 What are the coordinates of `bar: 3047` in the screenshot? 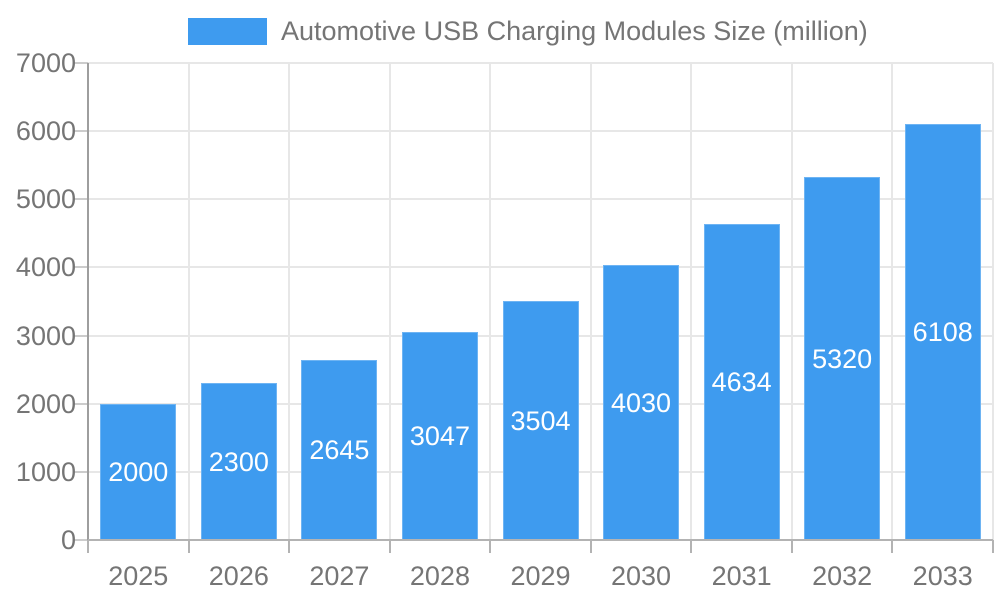 It's located at (439, 436).